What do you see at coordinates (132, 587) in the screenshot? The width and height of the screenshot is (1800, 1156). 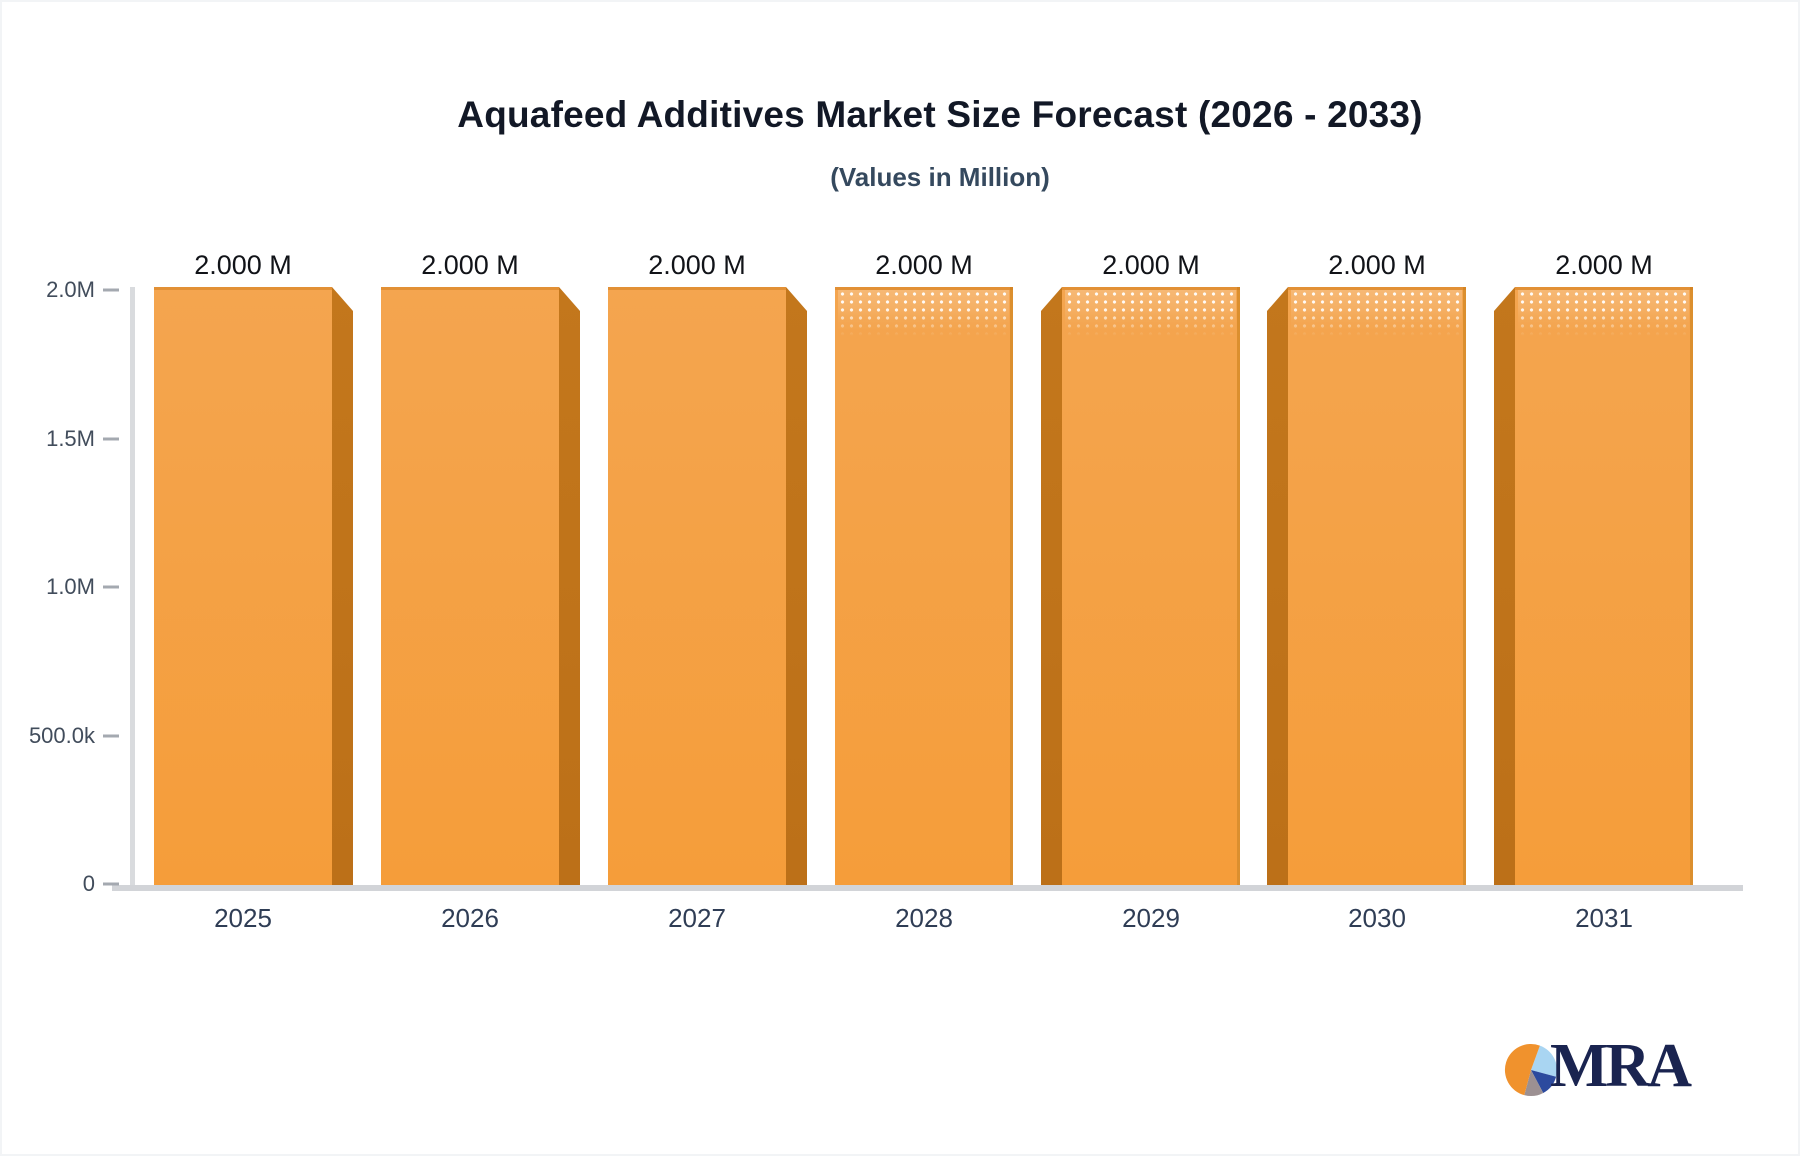 I see `y-axis-line` at bounding box center [132, 587].